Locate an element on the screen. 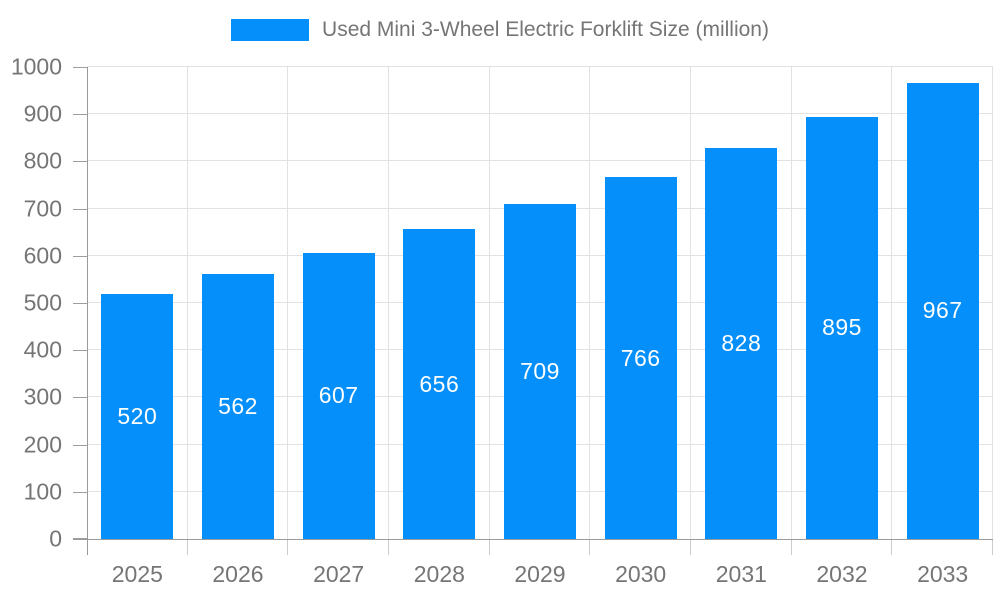 The image size is (1000, 600). y-axis-tick-label: 600 is located at coordinates (42, 255).